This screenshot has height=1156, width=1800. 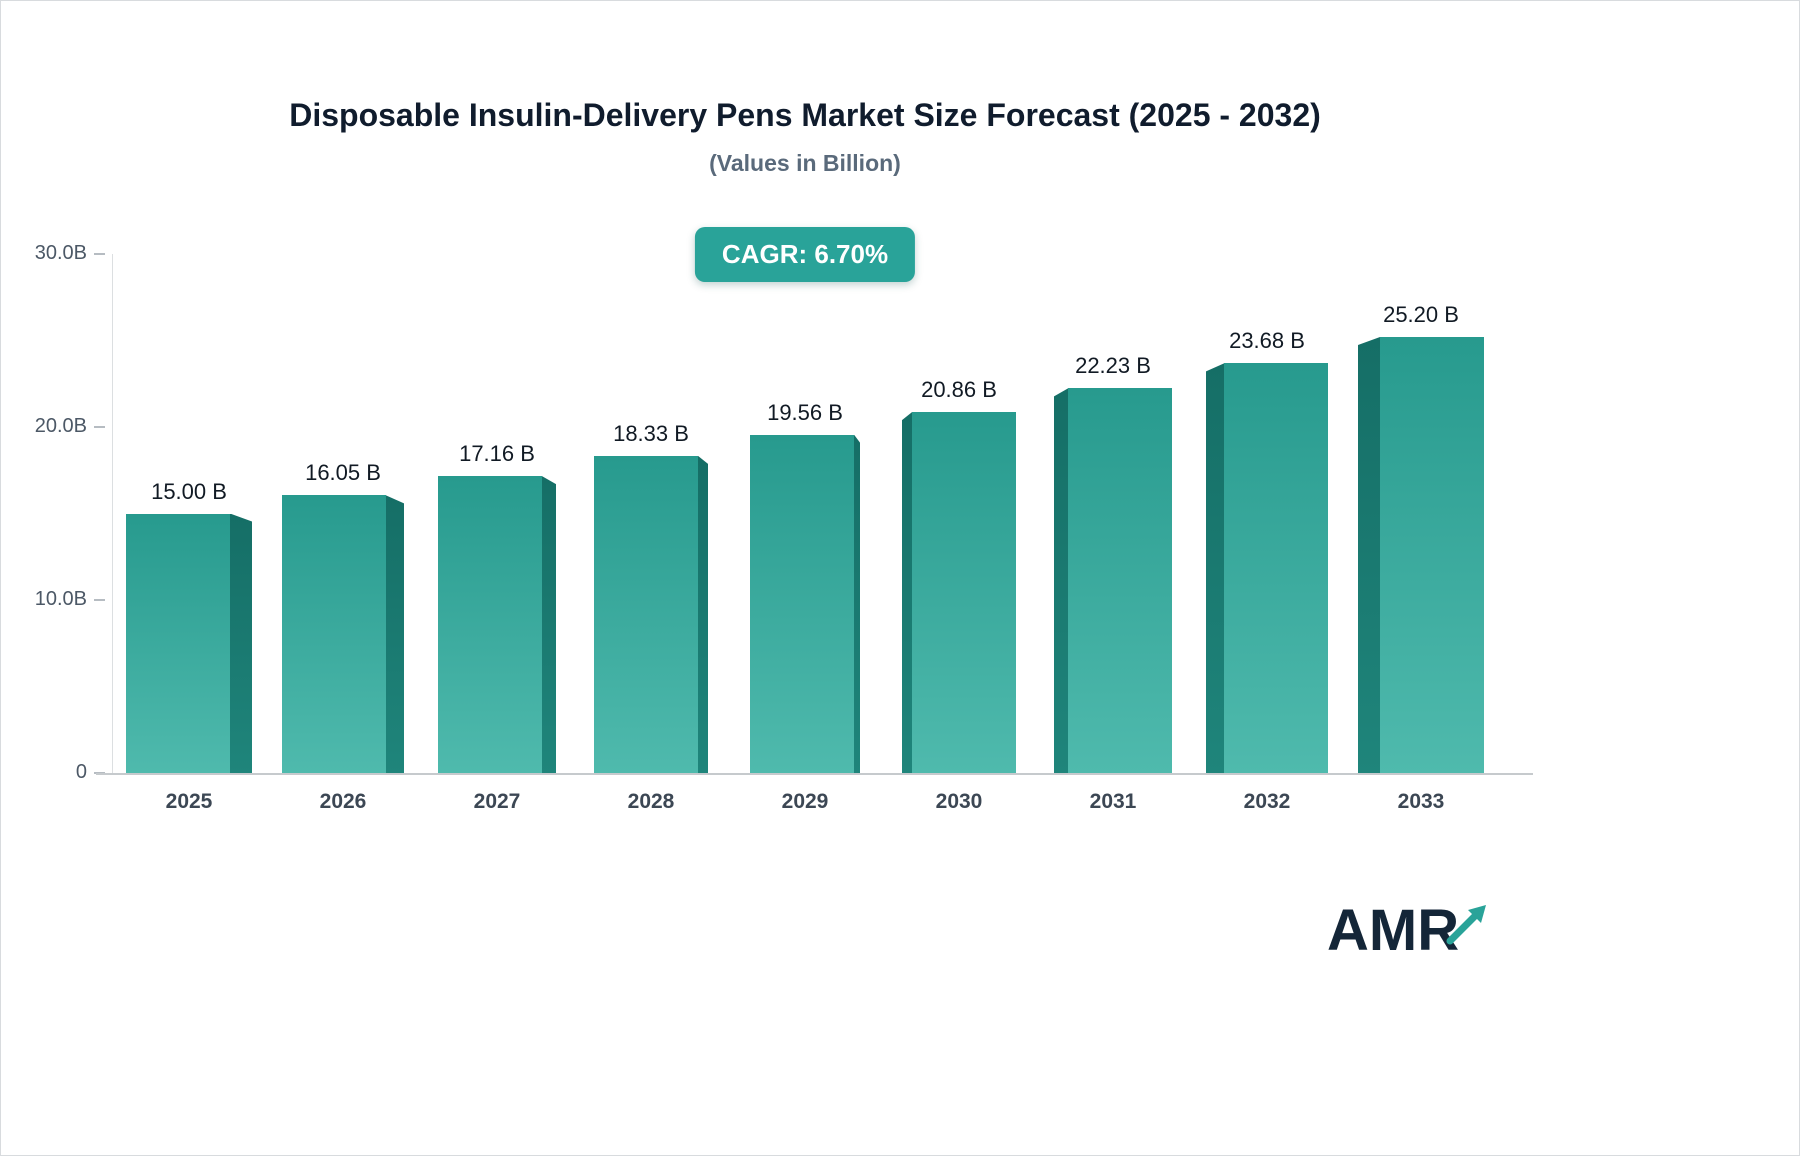 What do you see at coordinates (651, 801) in the screenshot?
I see `x-axis-label: 2028` at bounding box center [651, 801].